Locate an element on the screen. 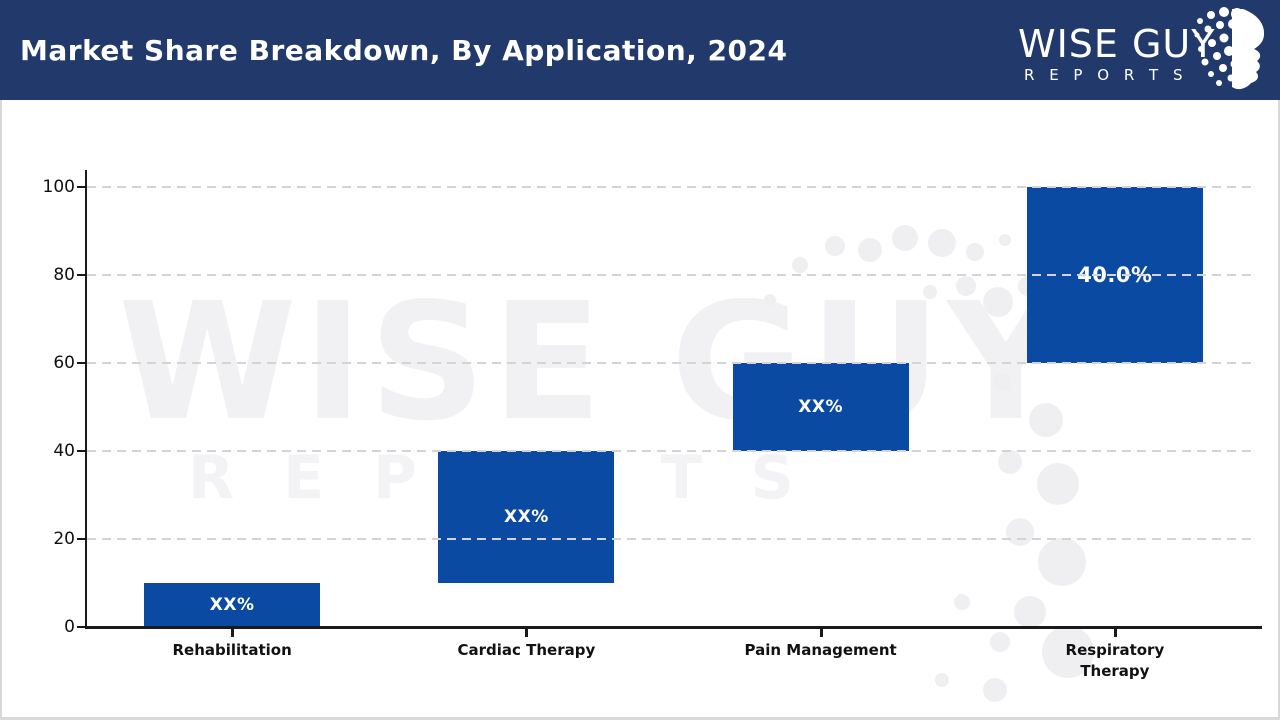 The image size is (1280, 720). y-tick-label-100: 100 is located at coordinates (58, 187).